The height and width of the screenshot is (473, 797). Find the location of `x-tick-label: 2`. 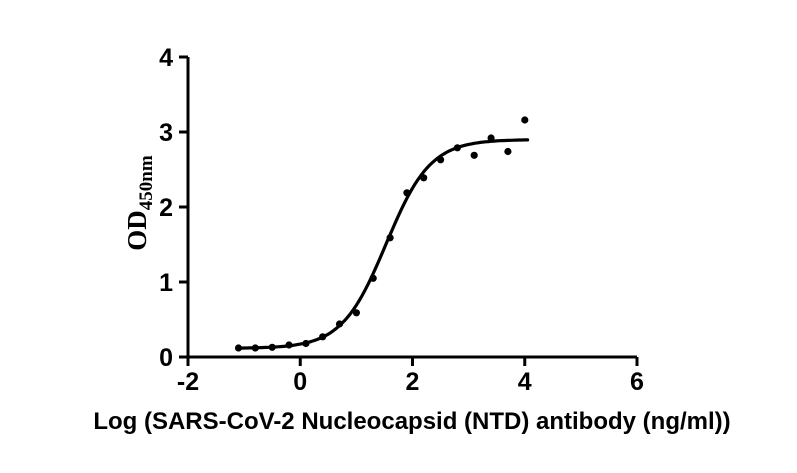

x-tick-label: 2 is located at coordinates (413, 382).